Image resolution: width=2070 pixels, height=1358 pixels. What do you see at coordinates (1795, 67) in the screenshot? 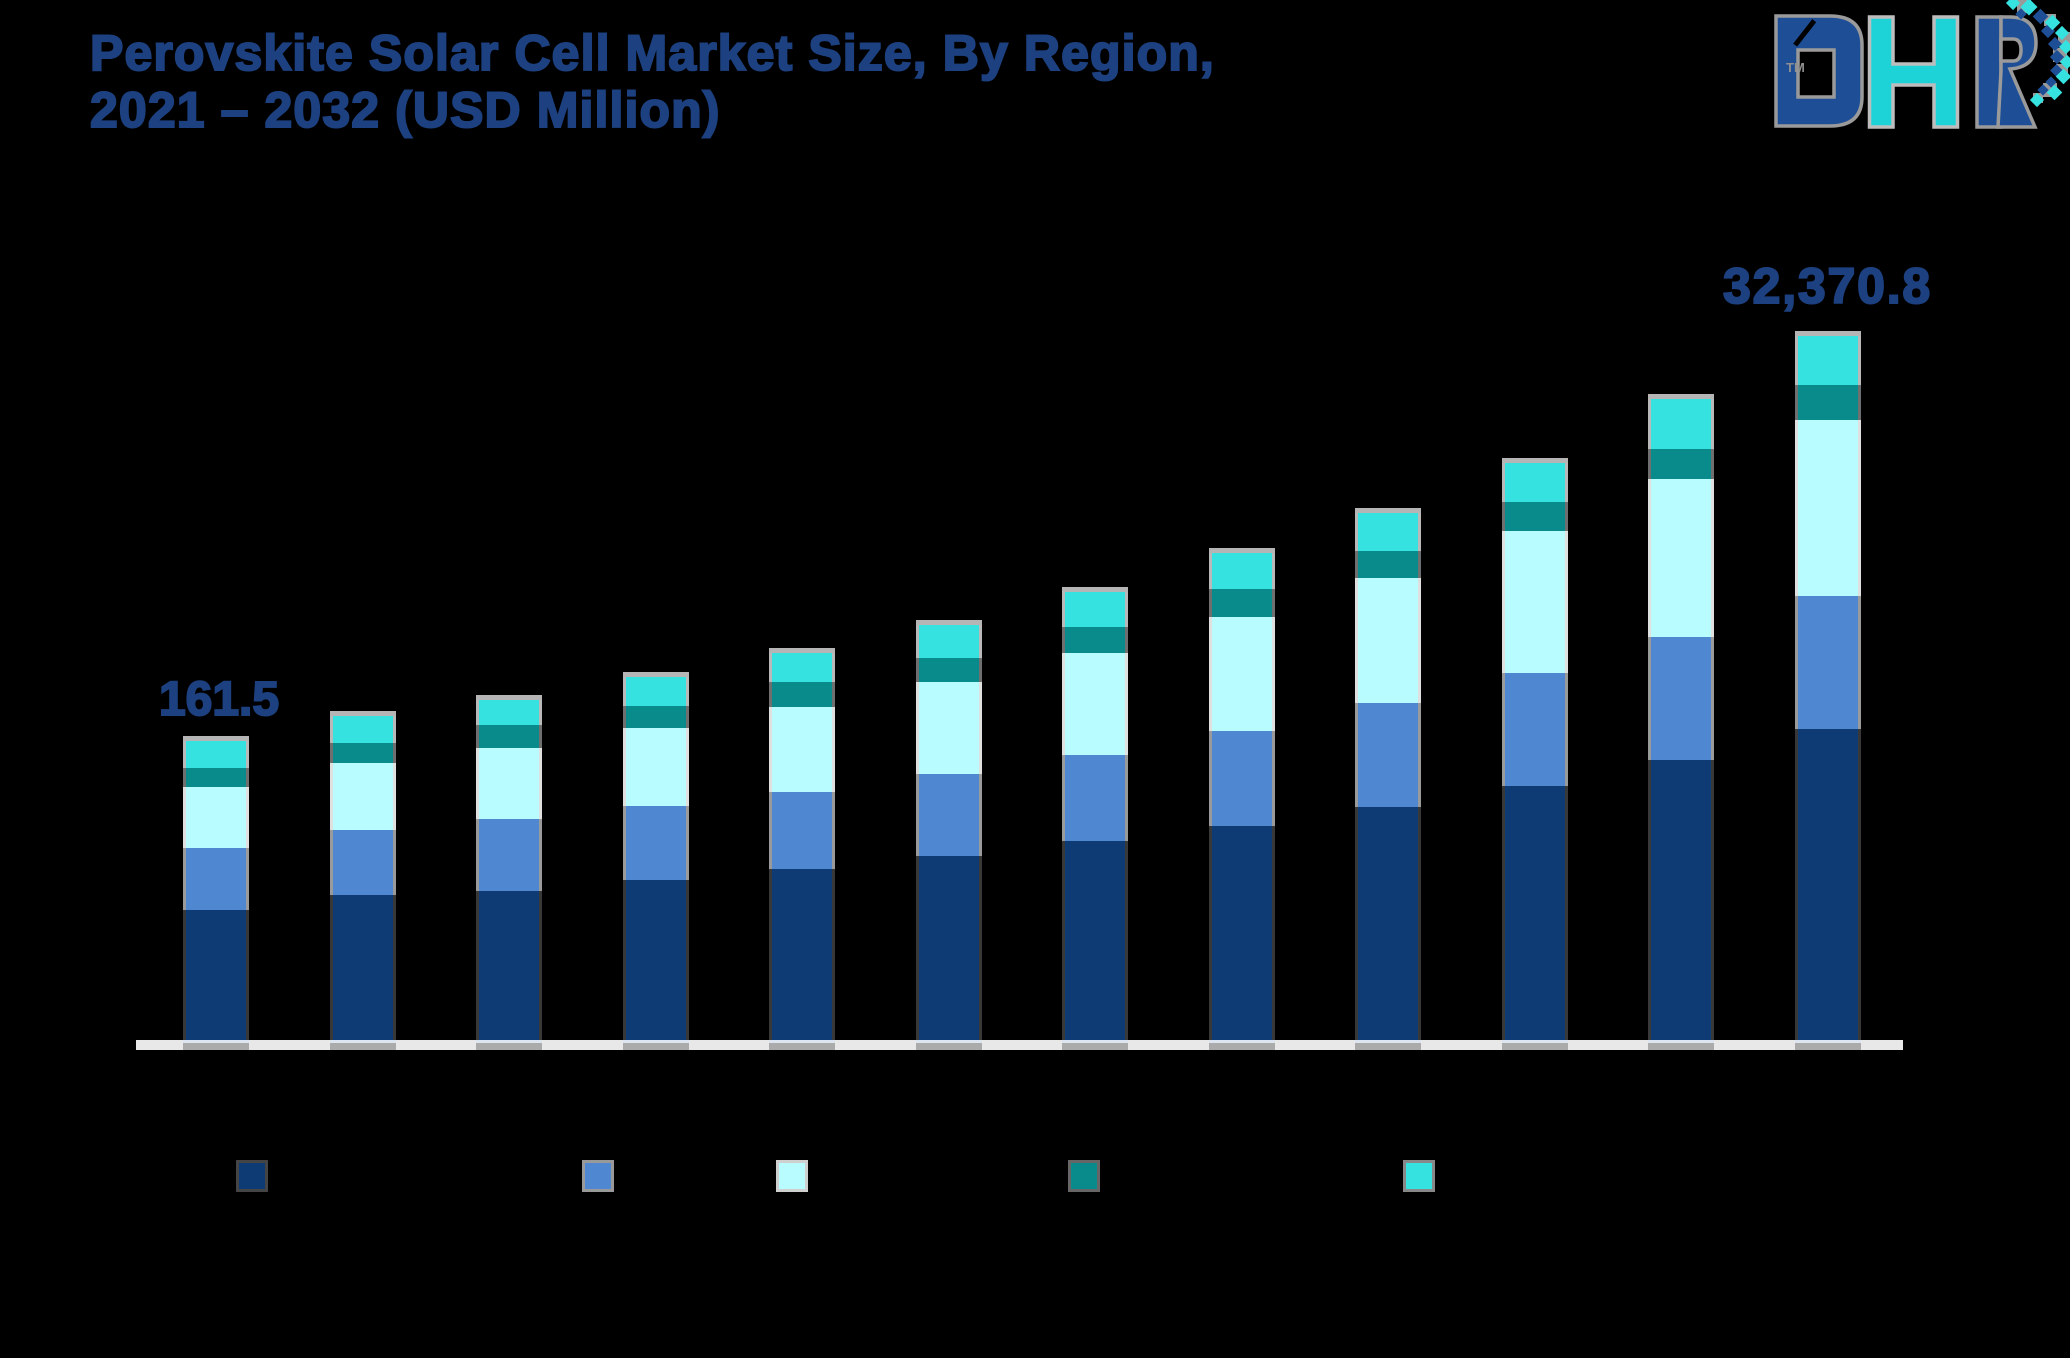
I see `svg-text: TM` at bounding box center [1795, 67].